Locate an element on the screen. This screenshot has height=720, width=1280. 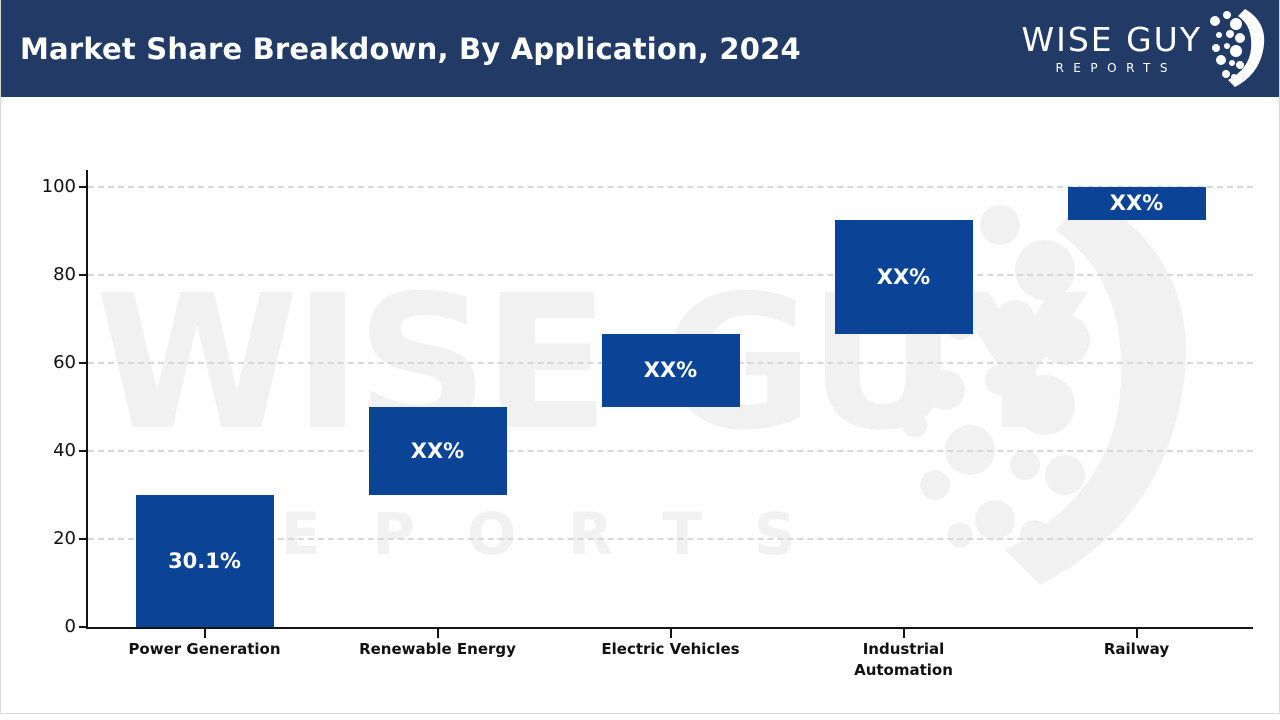
wiseguy-logo: WISE GUY REPORTS is located at coordinates (1145, 49).